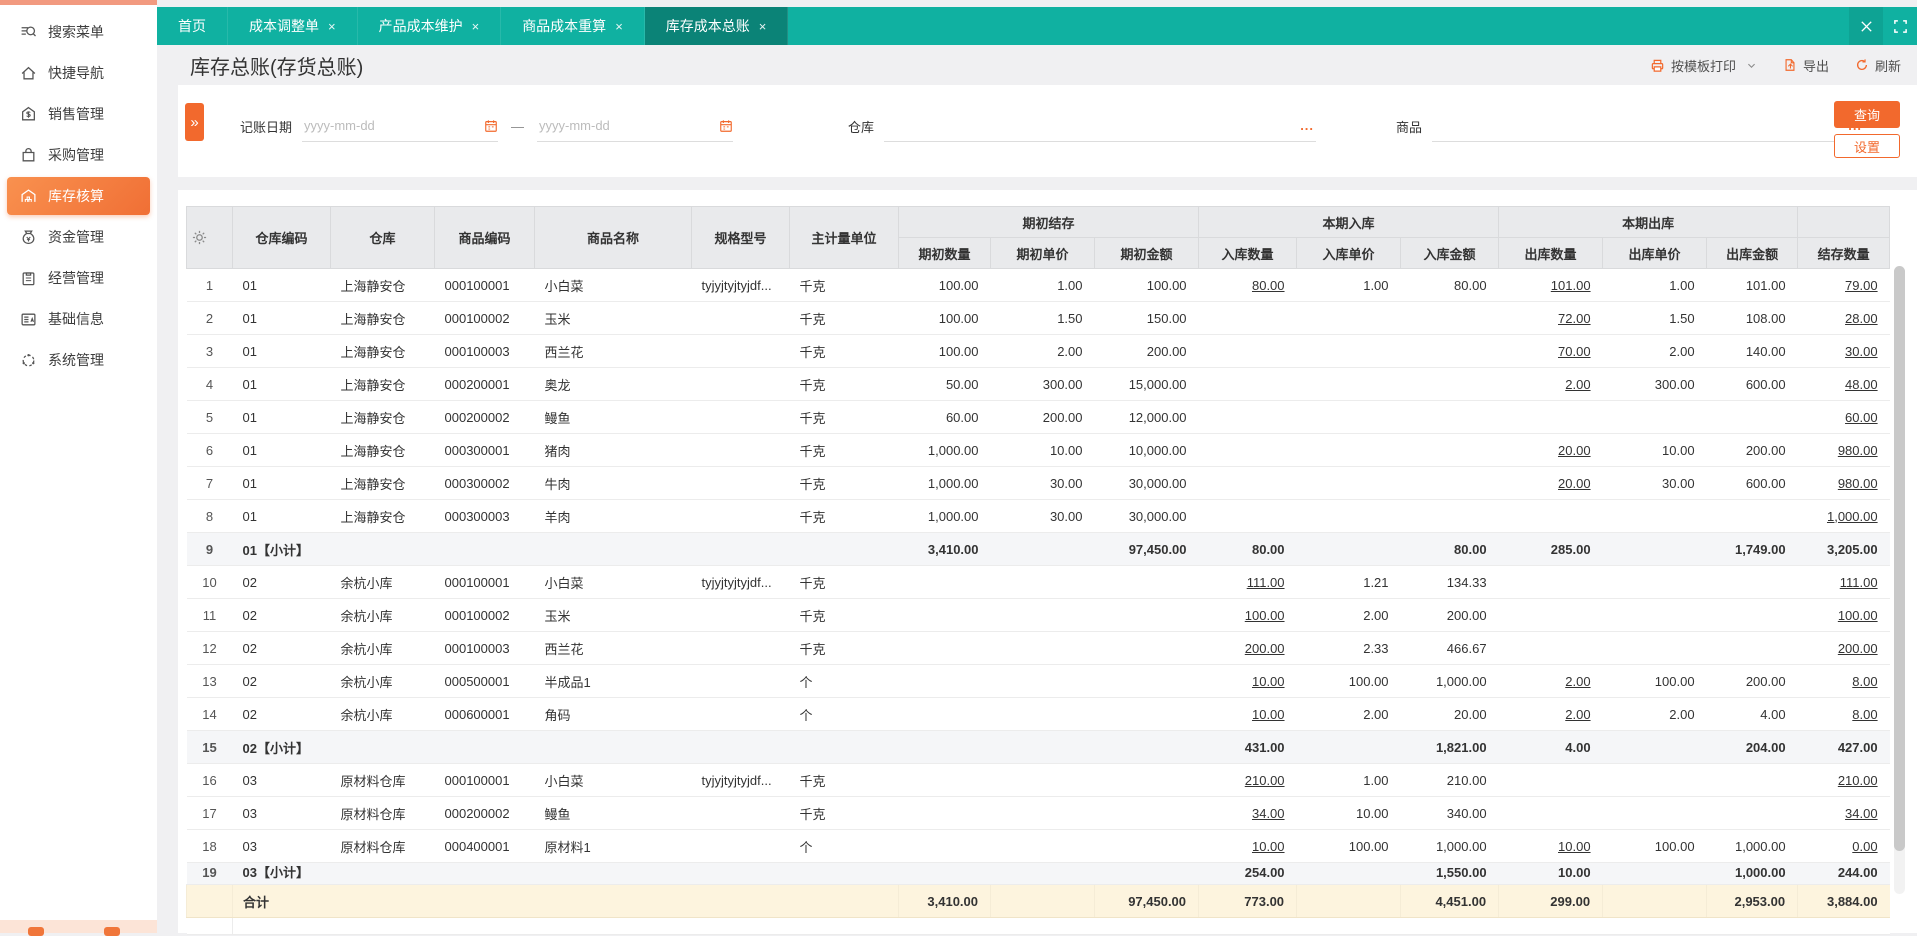 The height and width of the screenshot is (936, 1917). Describe the element at coordinates (1806, 65) in the screenshot. I see `export-button: 导出` at that location.